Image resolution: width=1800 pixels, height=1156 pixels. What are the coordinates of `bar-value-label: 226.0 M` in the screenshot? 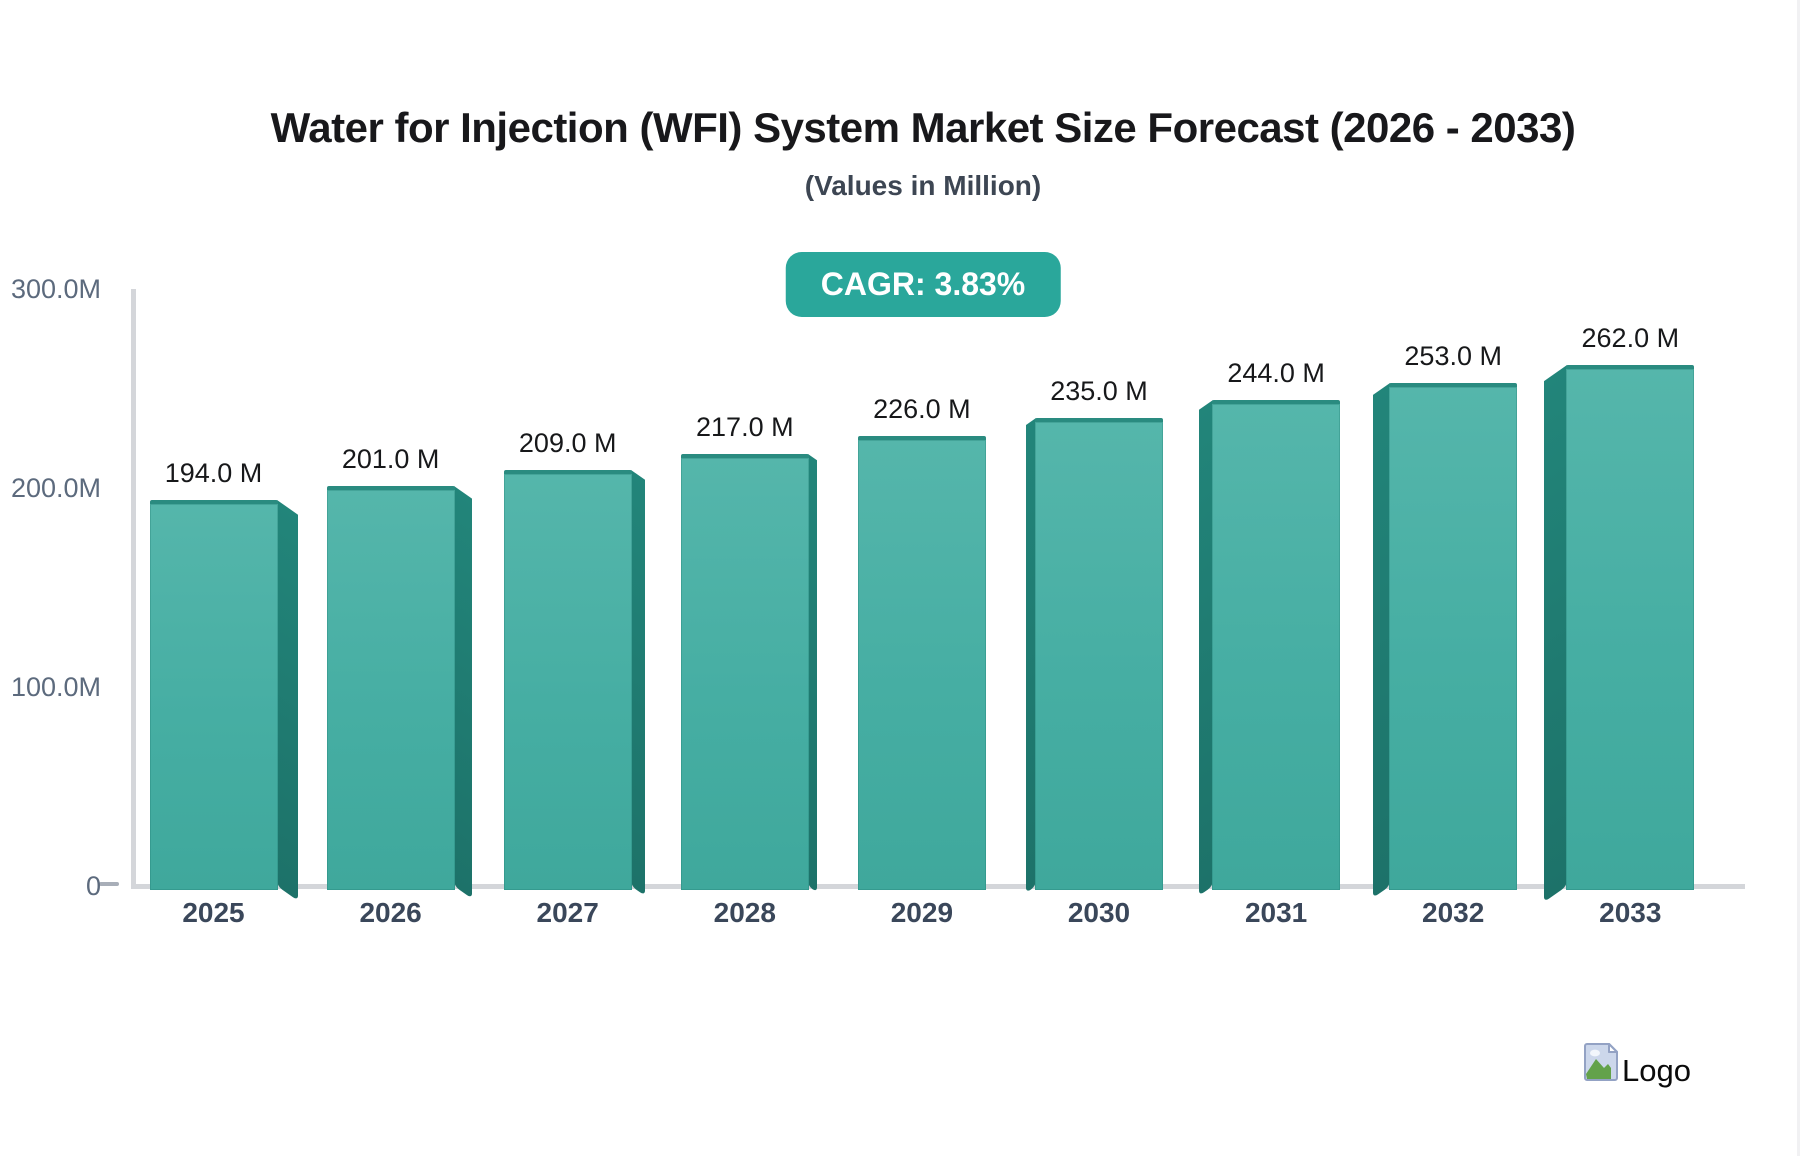 It's located at (922, 409).